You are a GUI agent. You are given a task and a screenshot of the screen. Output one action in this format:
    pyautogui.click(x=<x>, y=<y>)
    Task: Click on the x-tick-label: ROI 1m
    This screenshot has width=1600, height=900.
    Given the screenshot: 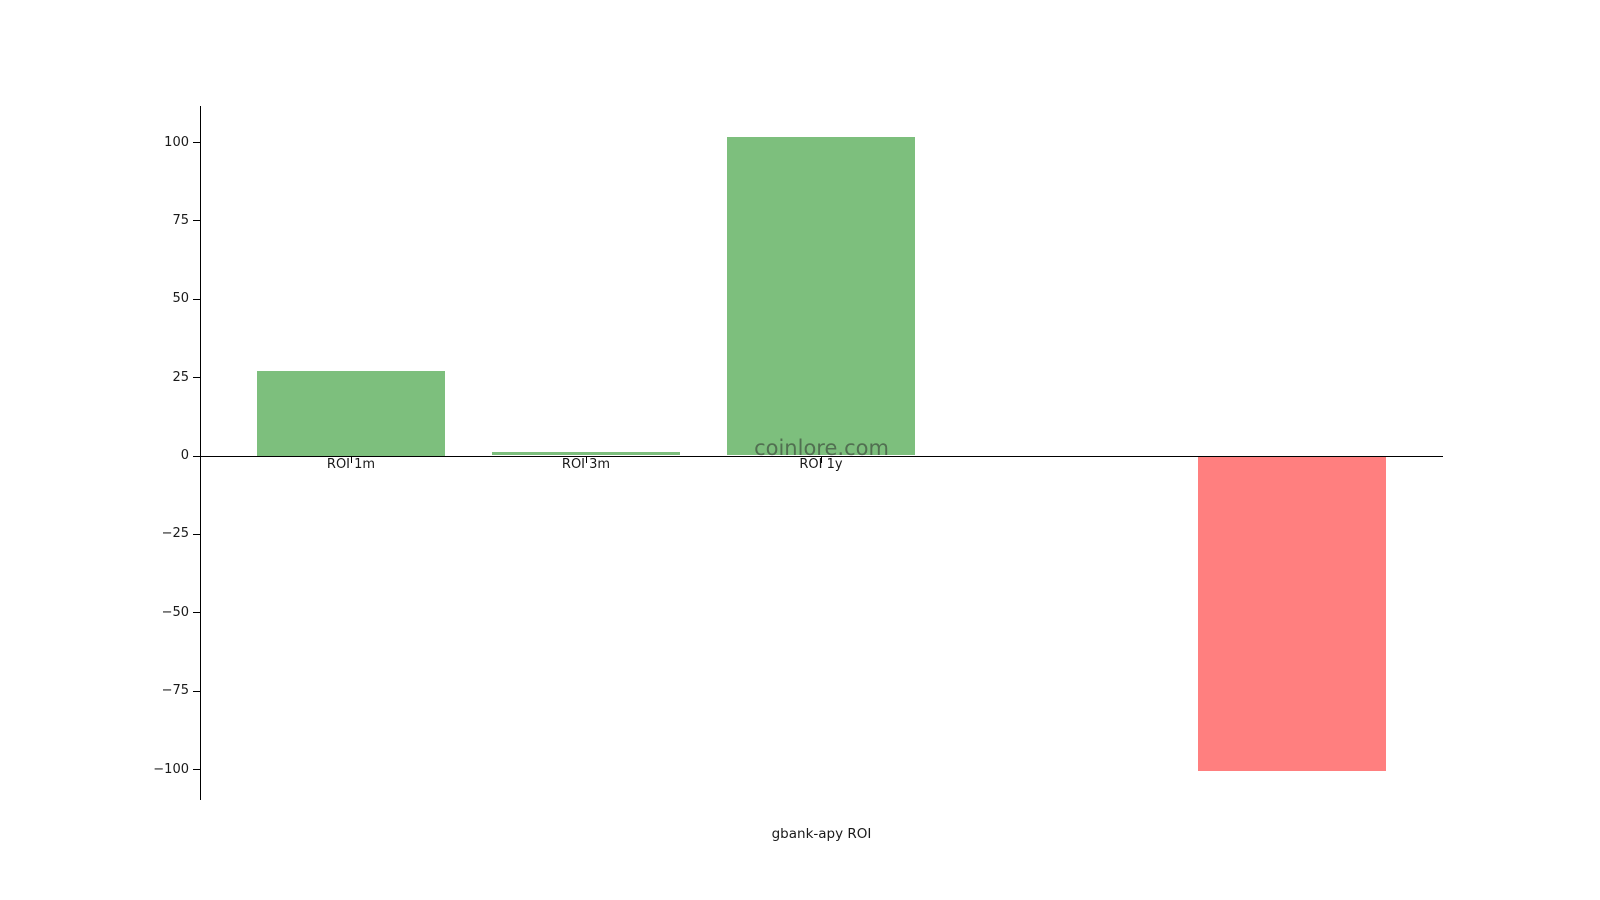 What is the action you would take?
    pyautogui.click(x=351, y=464)
    